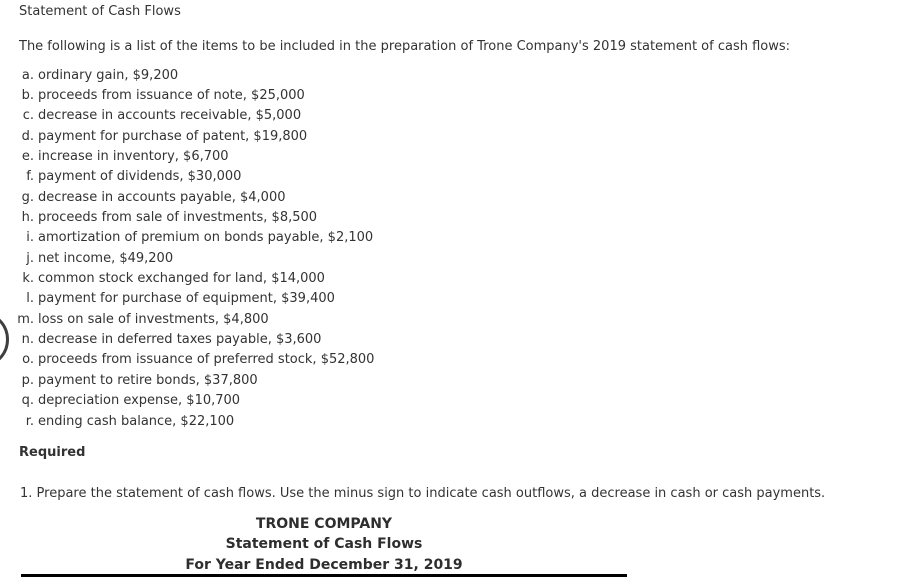 This screenshot has height=582, width=899. Describe the element at coordinates (140, 177) in the screenshot. I see `item-text: payment of dividends, $30,000` at that location.